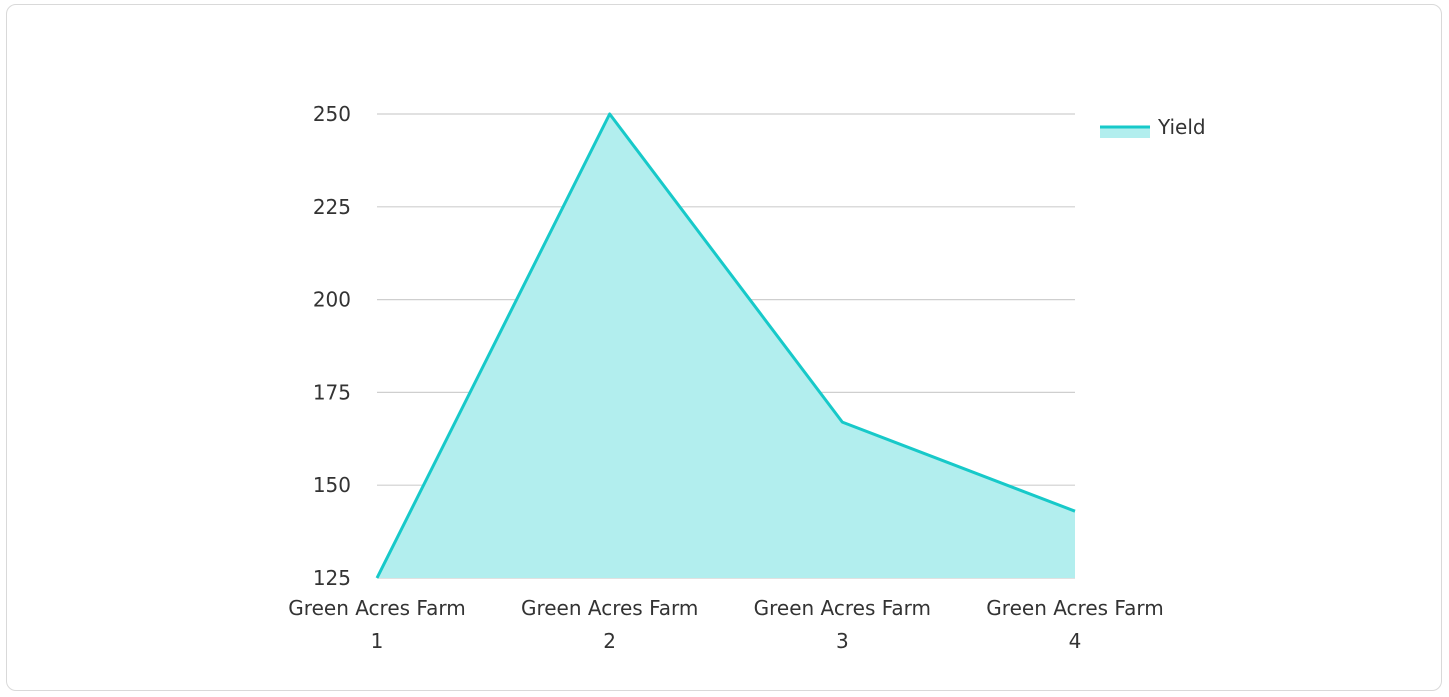  I want to click on x-tick-label: Green Acres Farm 3, so click(842, 624).